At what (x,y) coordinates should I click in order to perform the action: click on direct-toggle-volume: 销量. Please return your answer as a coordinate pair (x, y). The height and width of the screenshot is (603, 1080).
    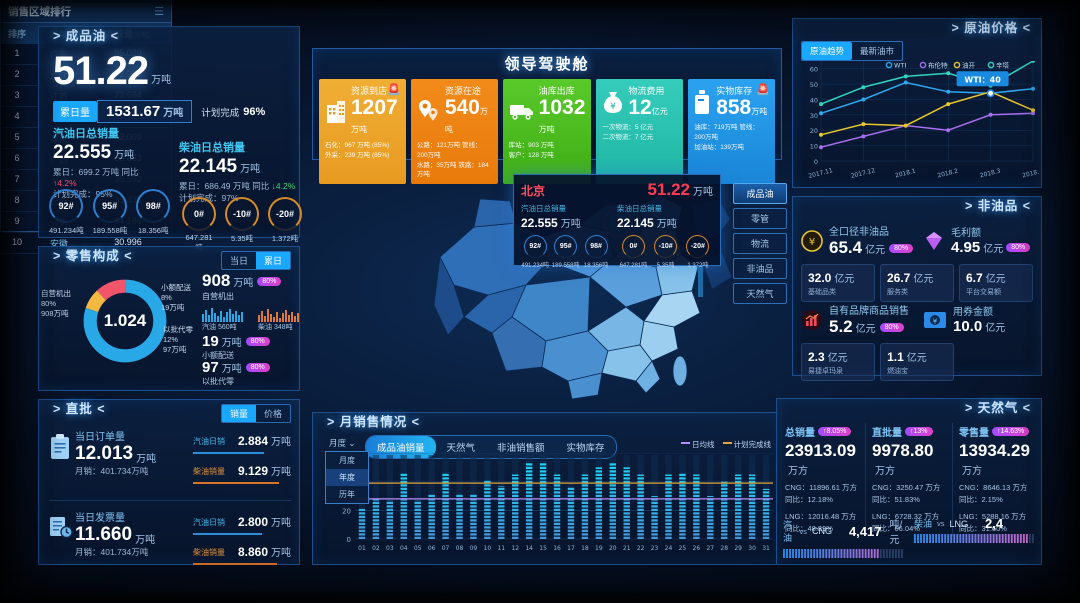
    Looking at the image, I should click on (238, 413).